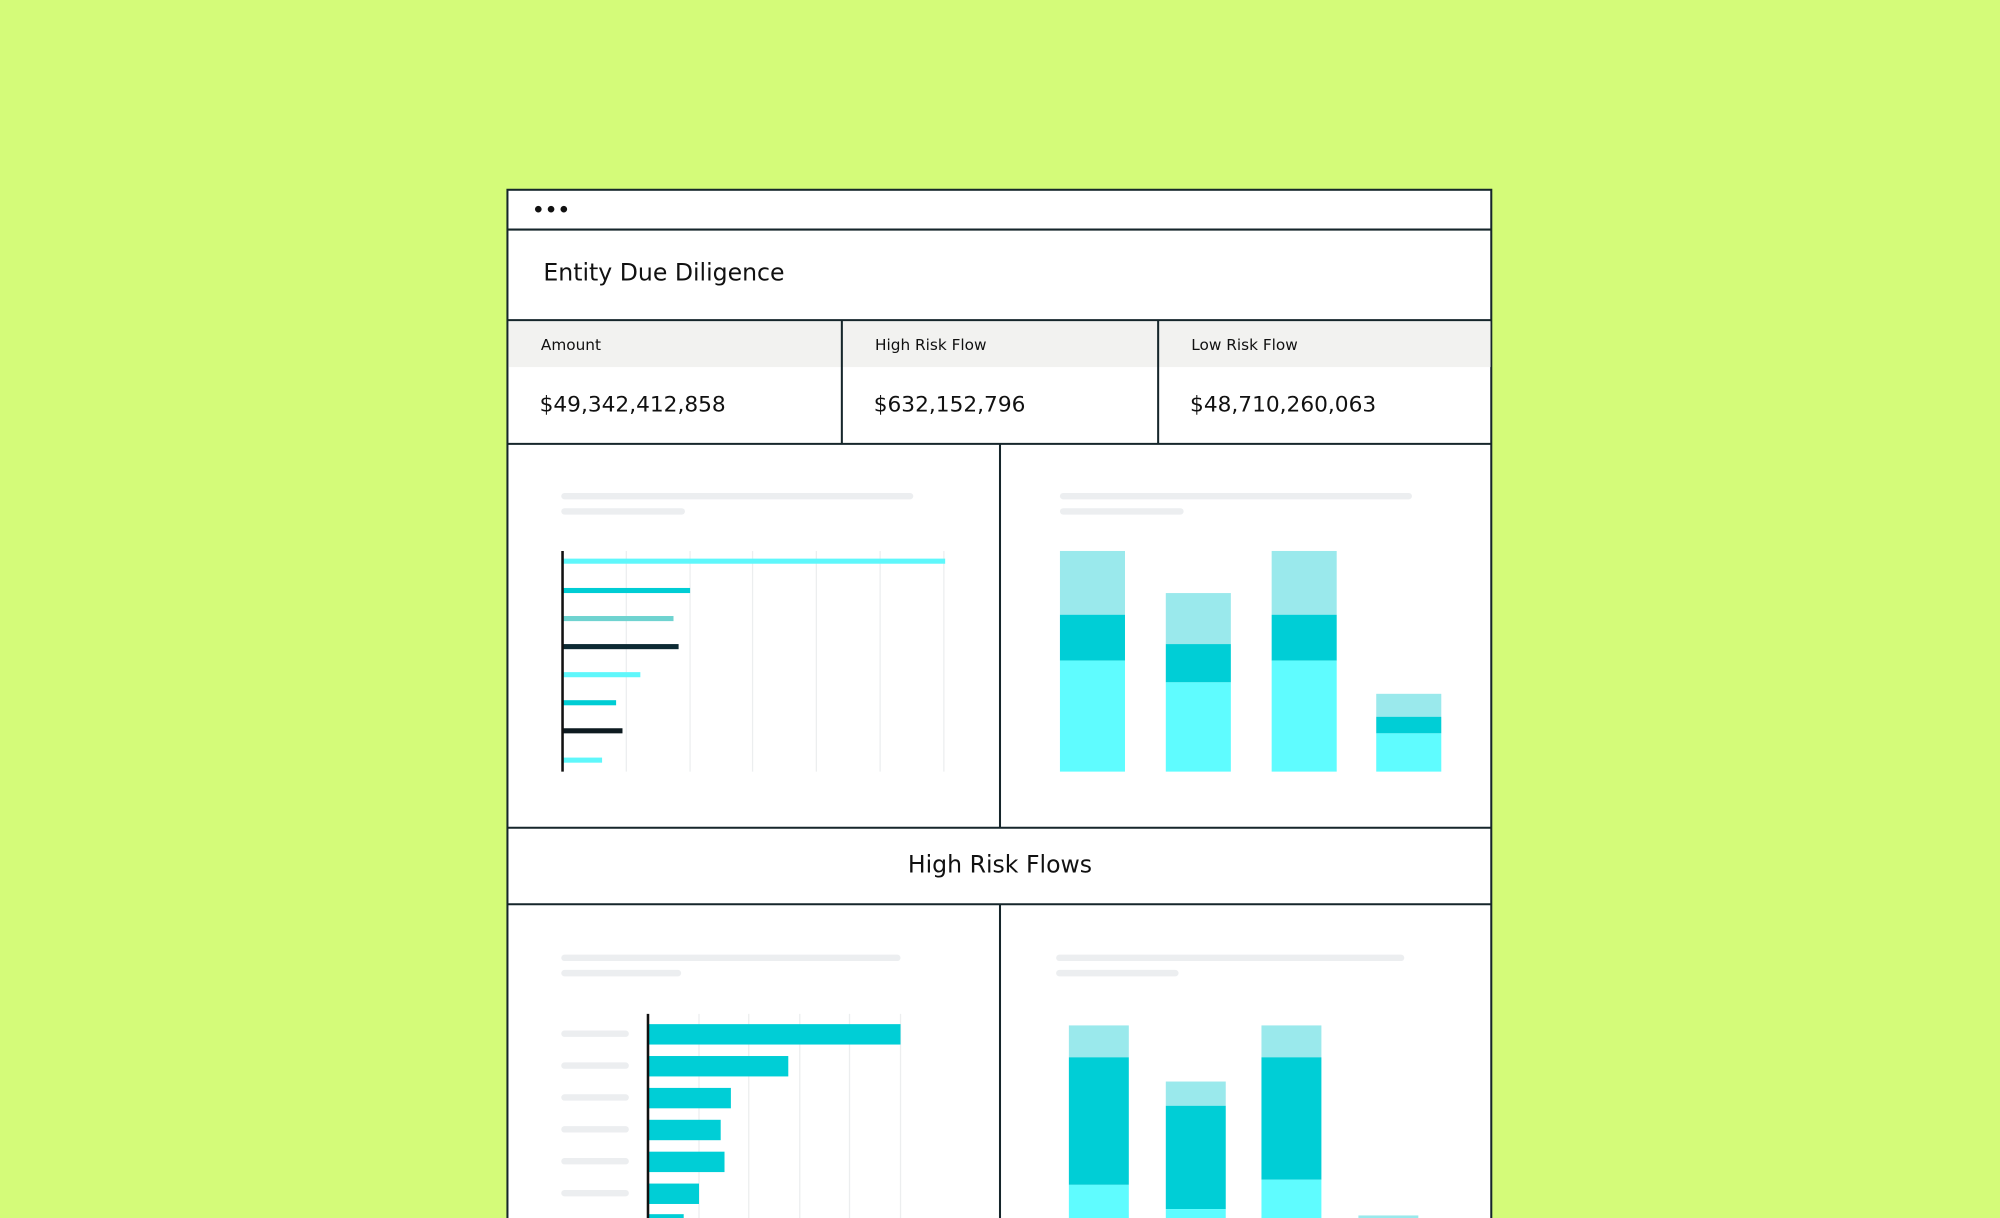 The width and height of the screenshot is (2000, 1218). Describe the element at coordinates (633, 405) in the screenshot. I see `metric-value: $49,342,412,858` at that location.